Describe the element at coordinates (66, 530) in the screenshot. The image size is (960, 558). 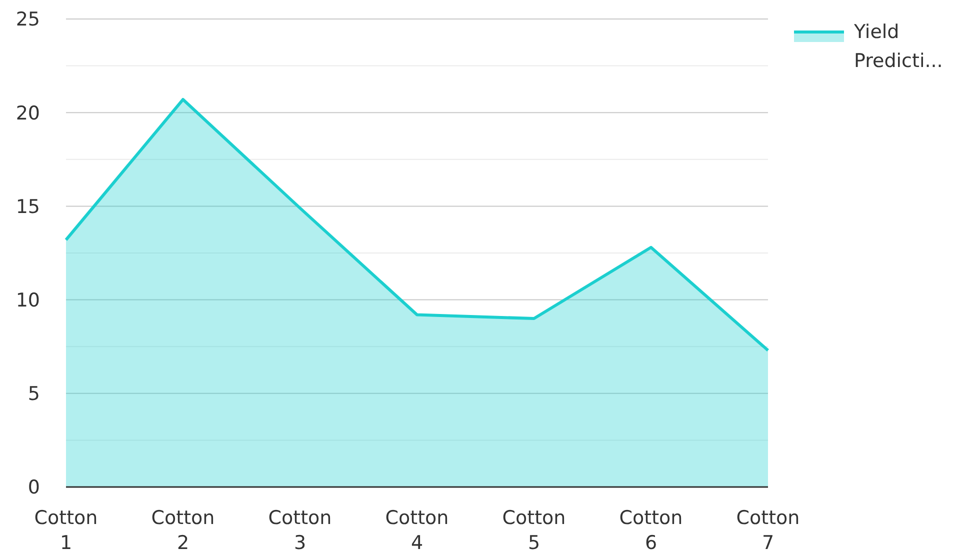
I see `x-tick-label: Cotton 1` at that location.